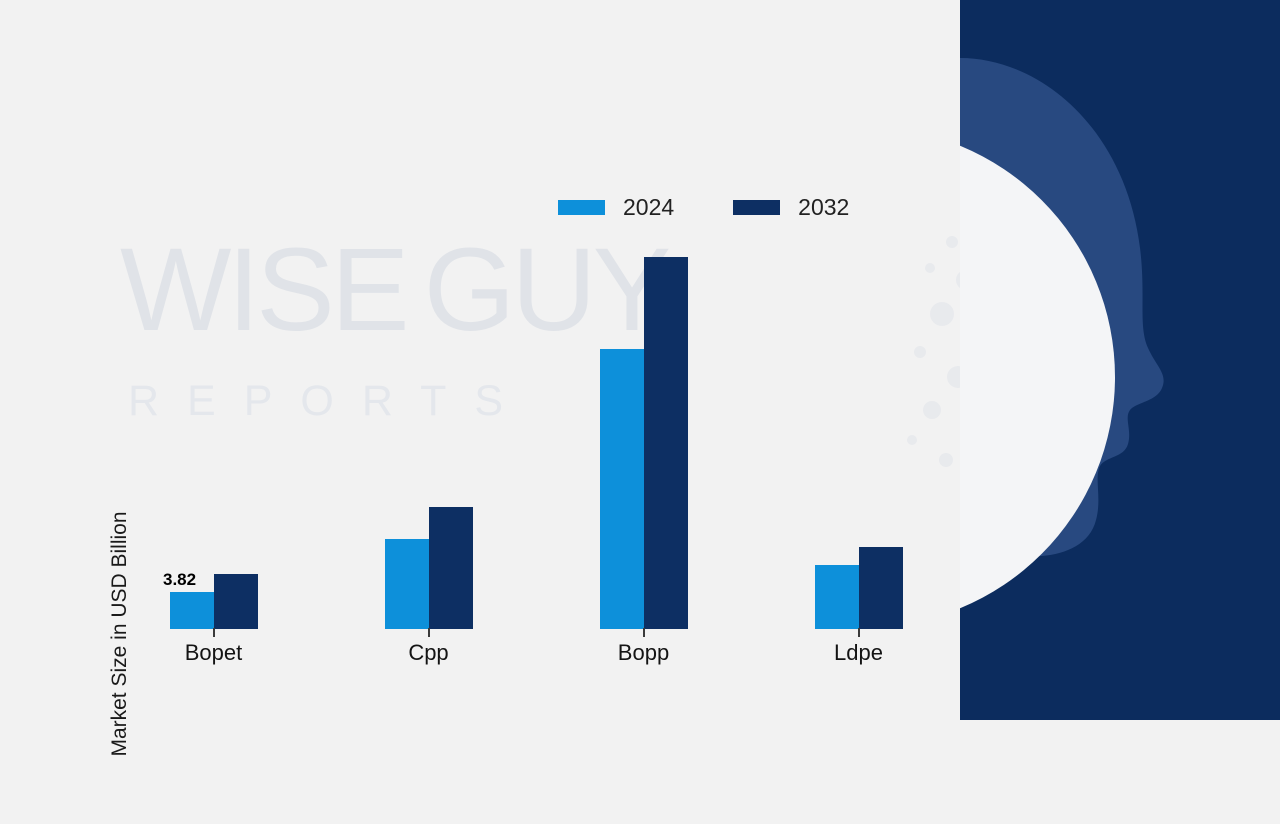 The width and height of the screenshot is (1280, 824). I want to click on legend-label-2032: 2032, so click(824, 206).